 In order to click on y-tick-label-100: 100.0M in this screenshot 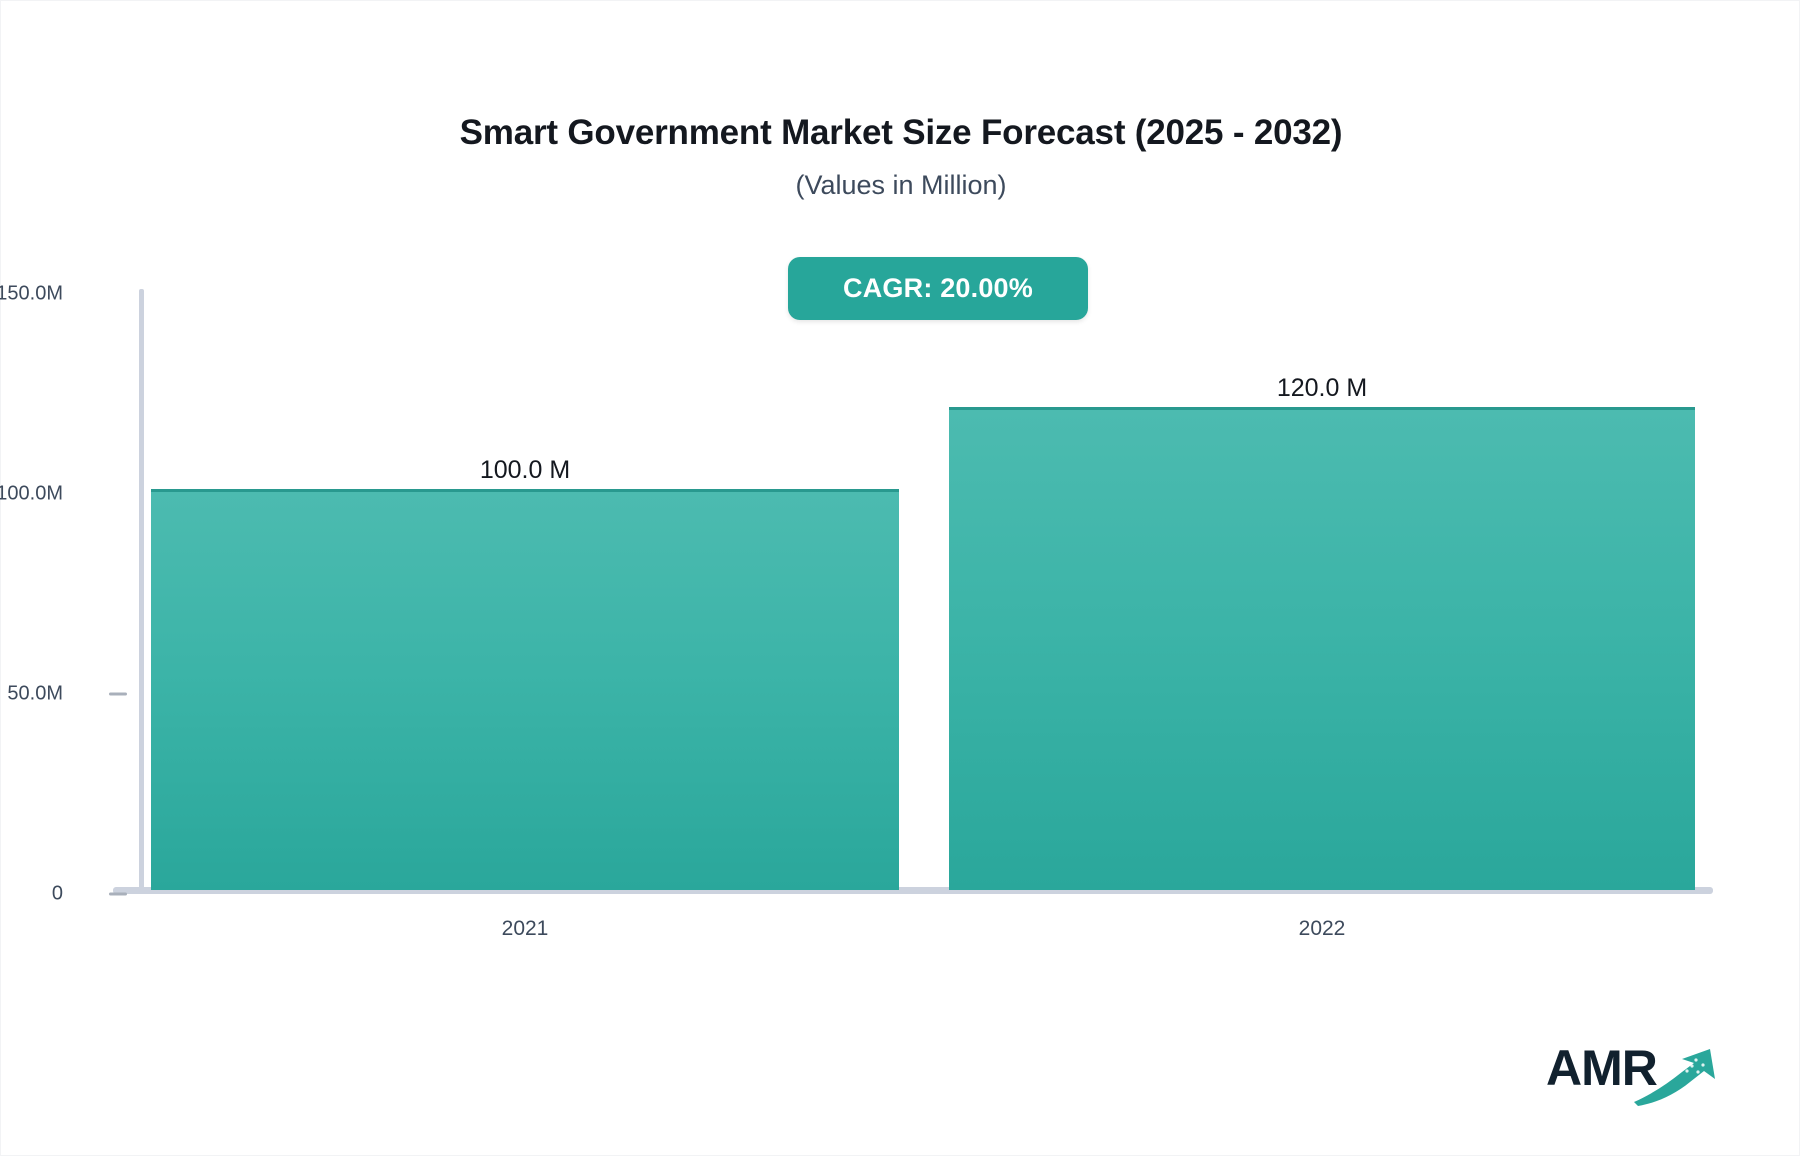, I will do `click(31, 493)`.